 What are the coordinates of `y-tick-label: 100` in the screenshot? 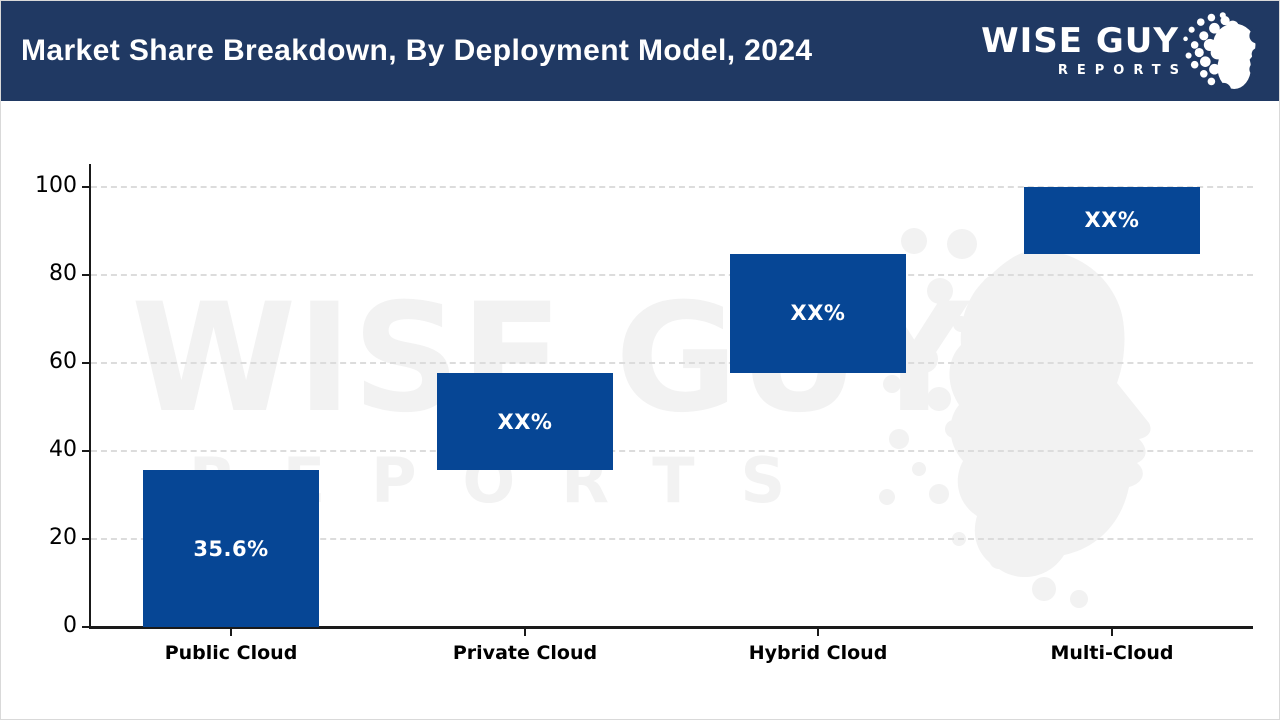 It's located at (56, 185).